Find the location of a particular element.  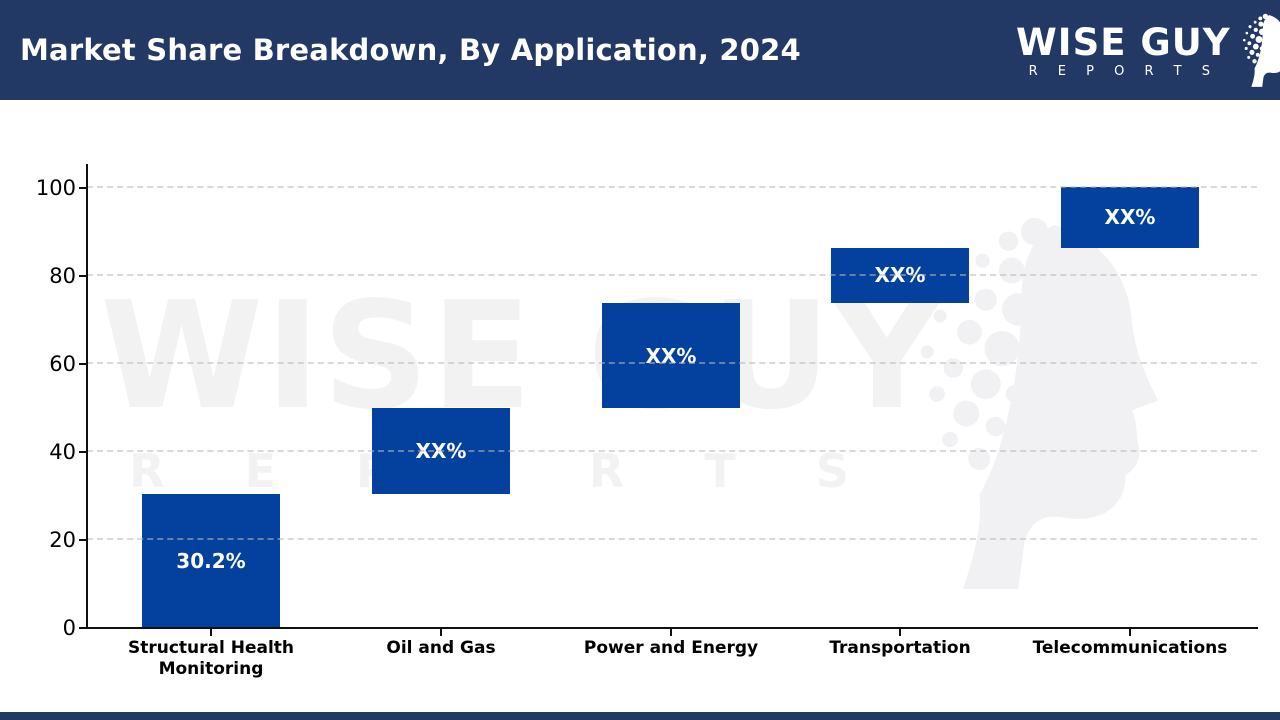

y-tick-label: 80 is located at coordinates (62, 276).